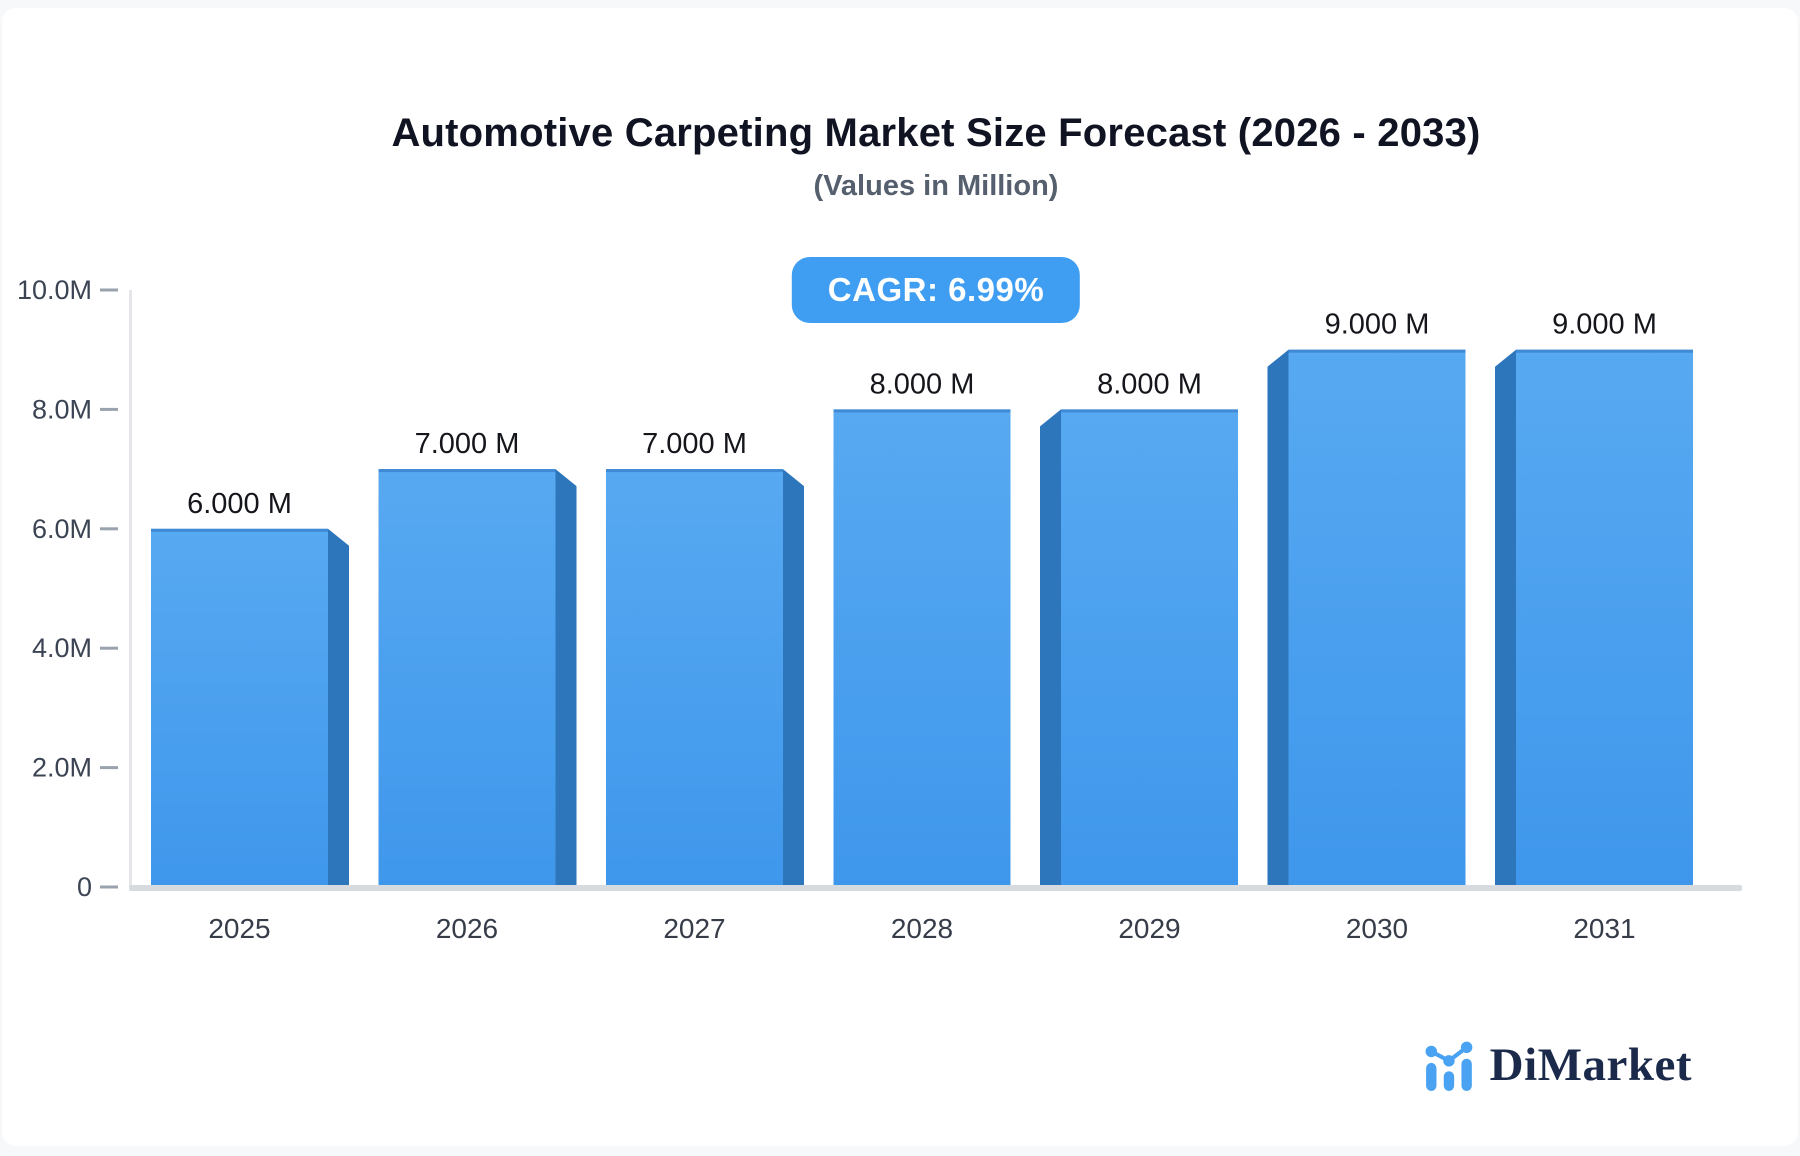 The image size is (1800, 1156). I want to click on x-axis-label: 2026, so click(467, 928).